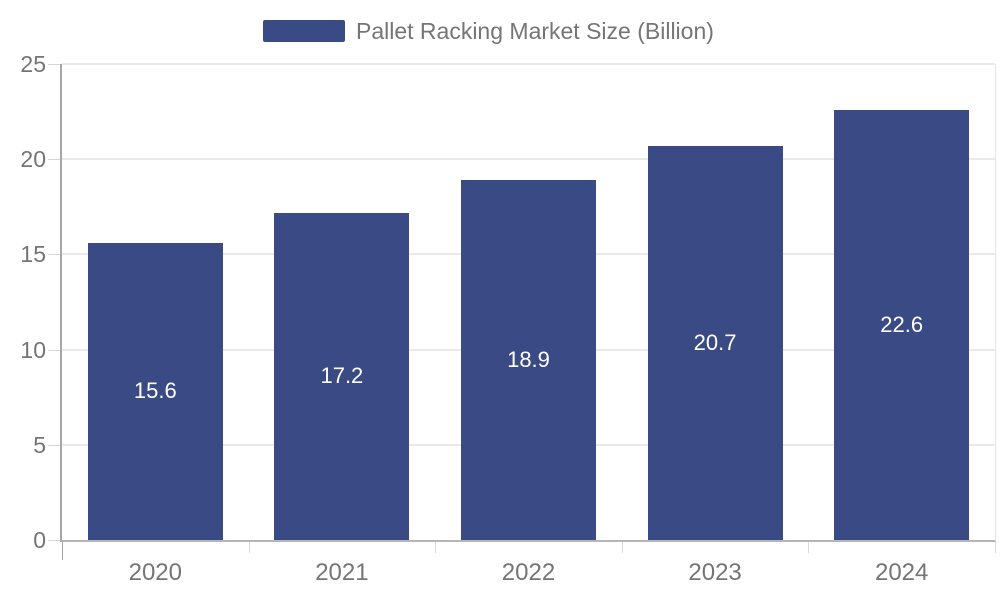  I want to click on bar-2020: 15.6, so click(155, 391).